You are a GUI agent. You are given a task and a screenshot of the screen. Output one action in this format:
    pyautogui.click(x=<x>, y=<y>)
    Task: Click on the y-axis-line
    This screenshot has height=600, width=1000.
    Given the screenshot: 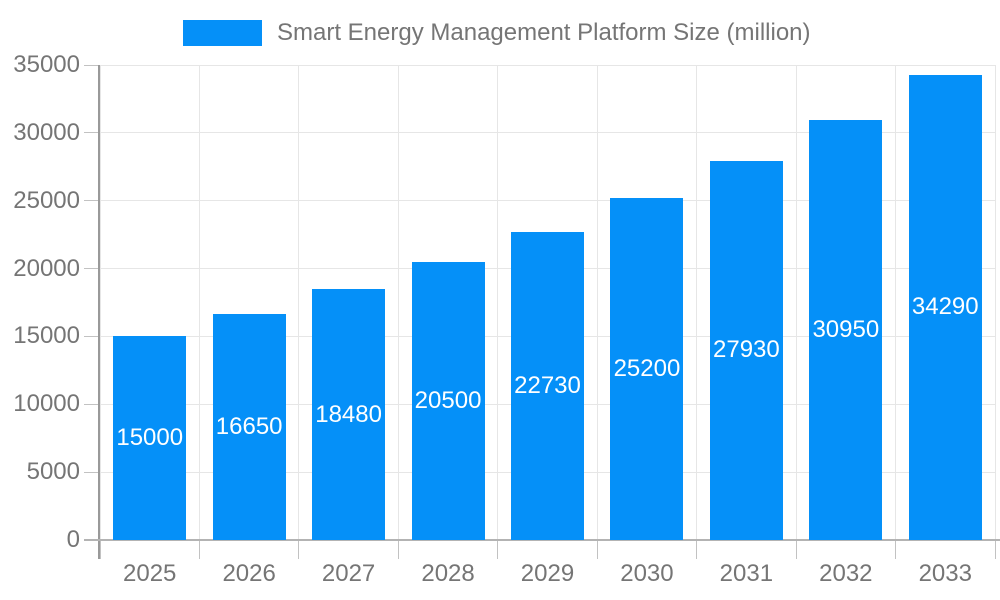 What is the action you would take?
    pyautogui.click(x=99, y=312)
    